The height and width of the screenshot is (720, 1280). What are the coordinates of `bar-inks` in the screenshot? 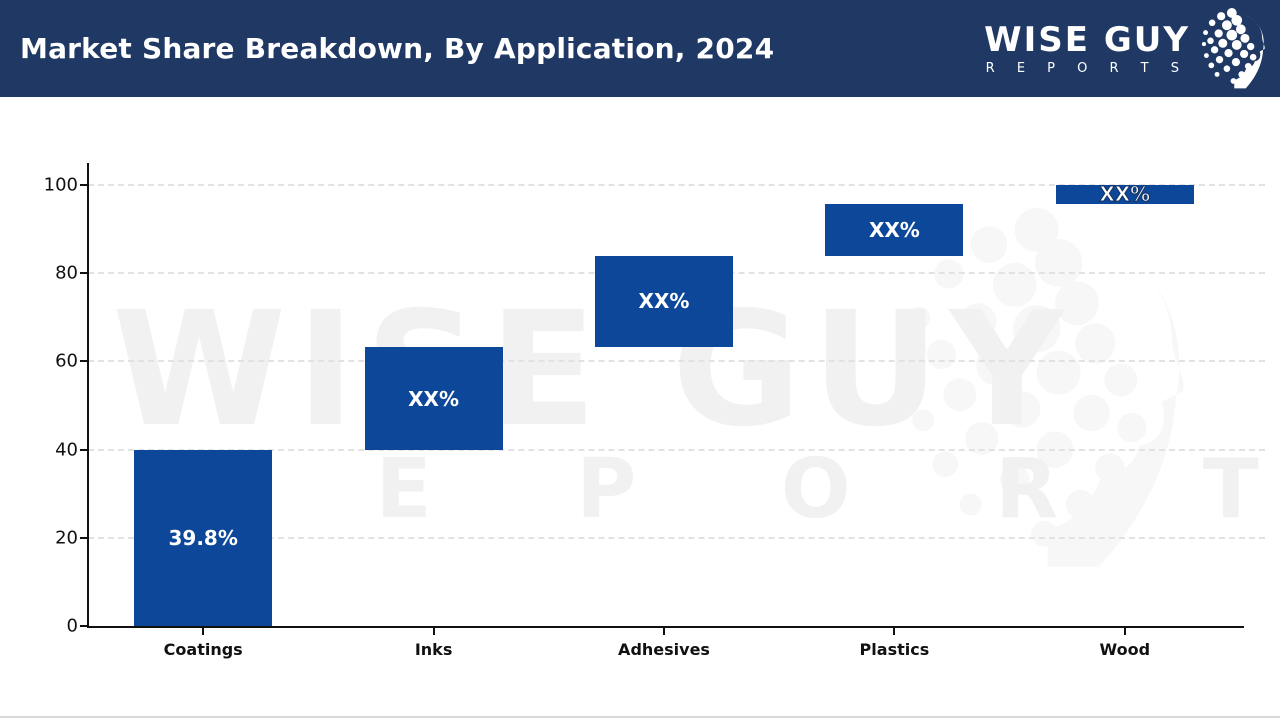 It's located at (433, 399).